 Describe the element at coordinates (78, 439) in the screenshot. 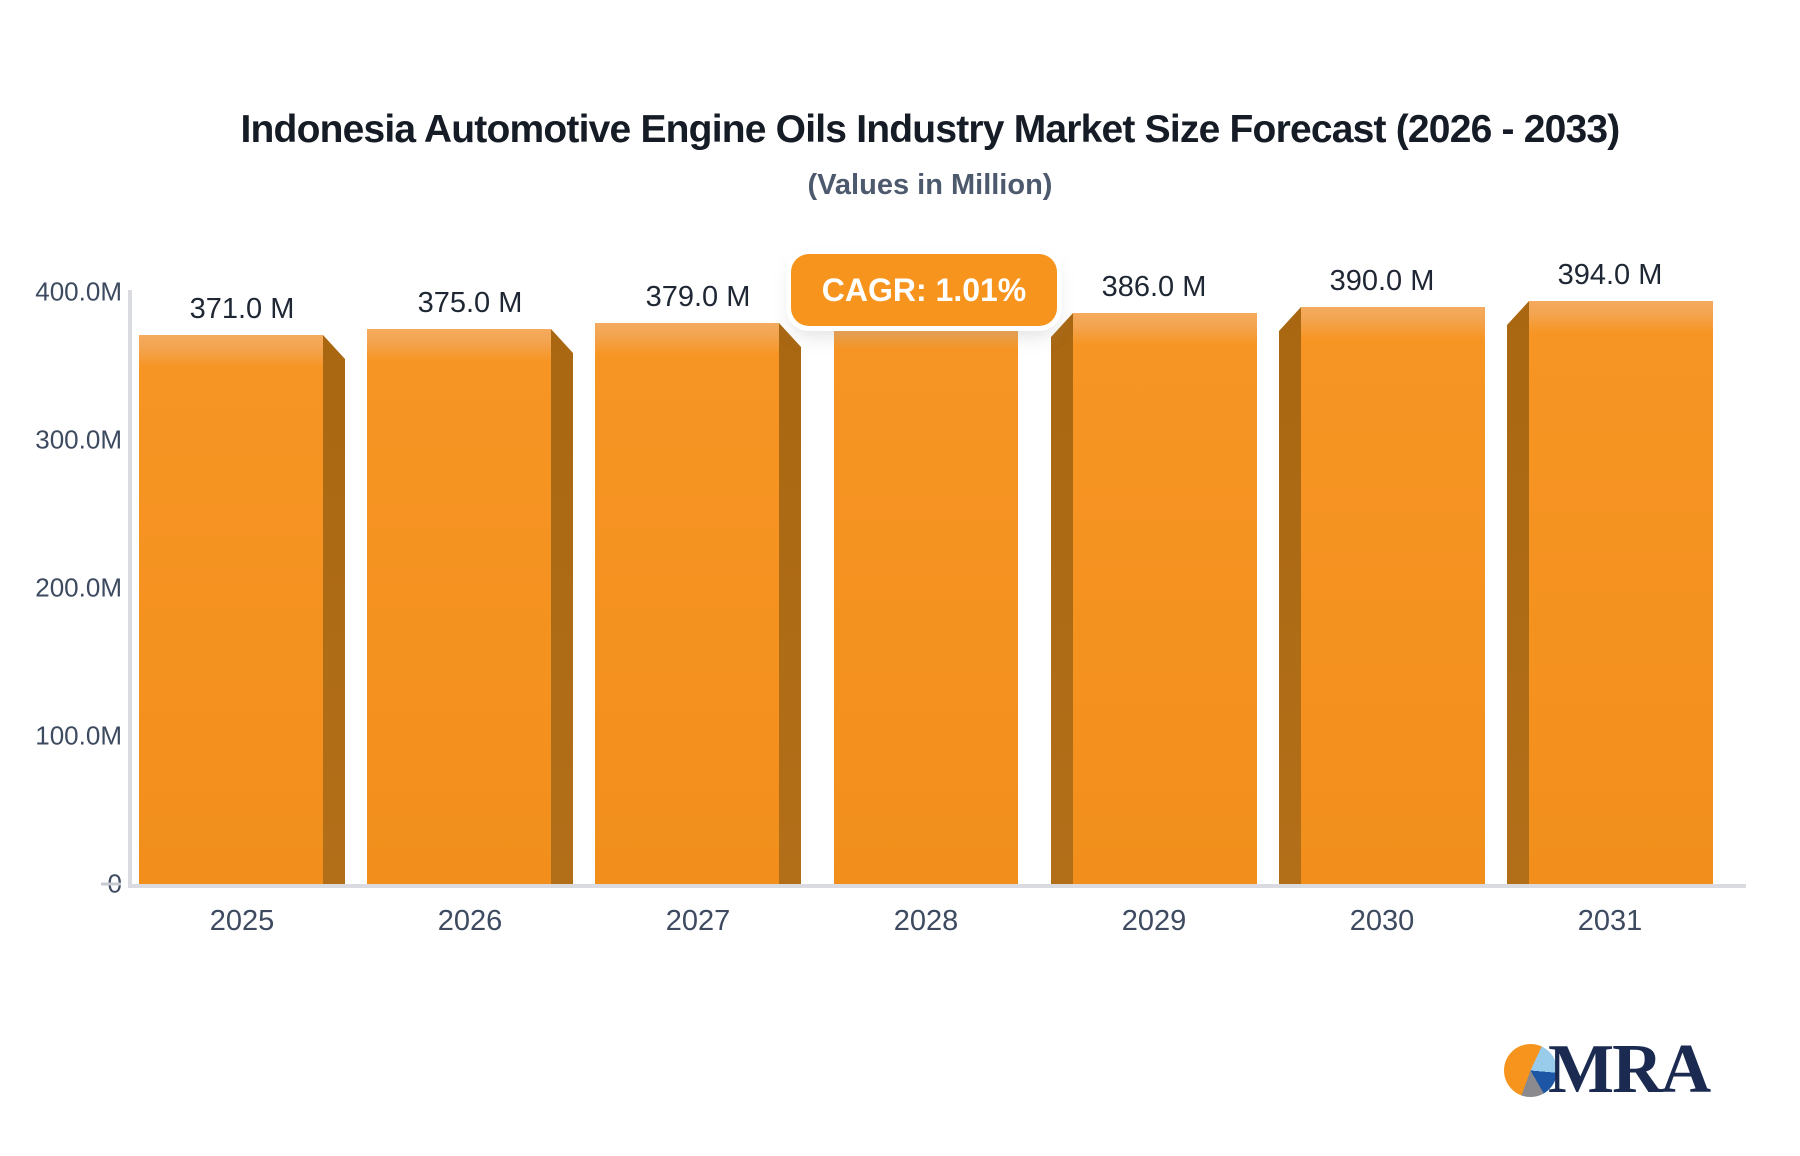

I see `y-axis-tick-label: 300.0M` at that location.